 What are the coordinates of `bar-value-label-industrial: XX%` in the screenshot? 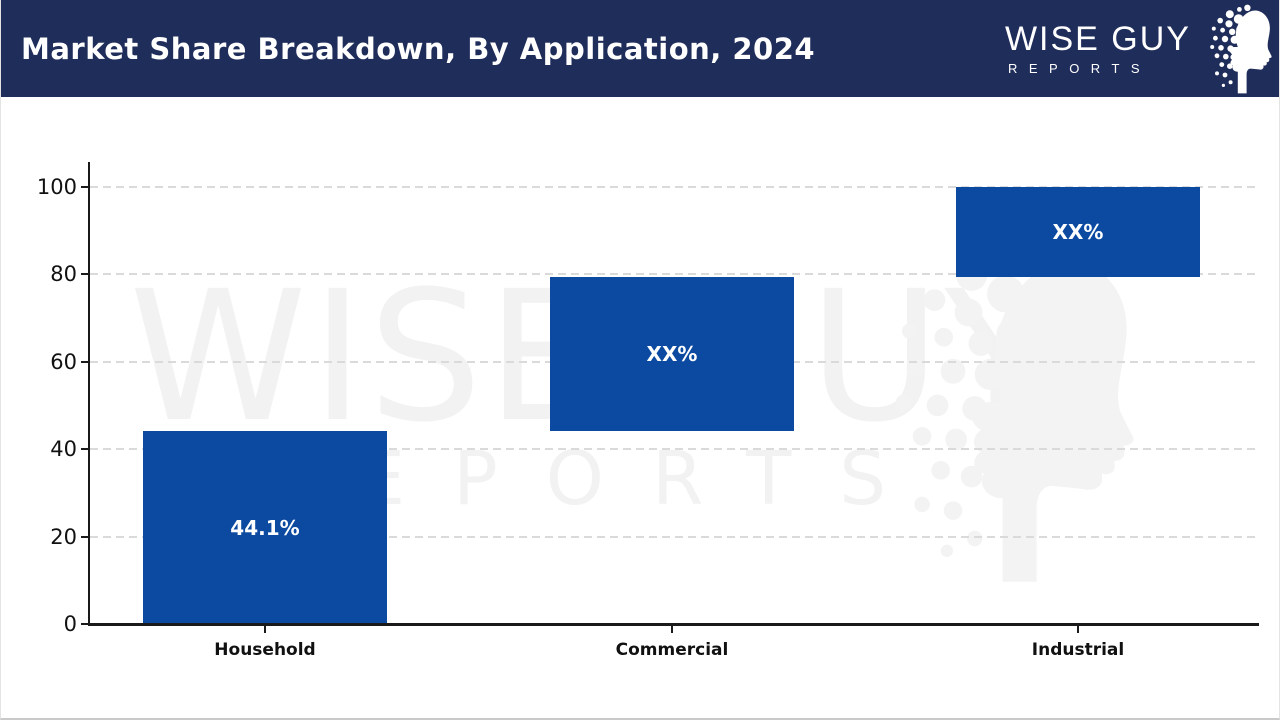 It's located at (1078, 232).